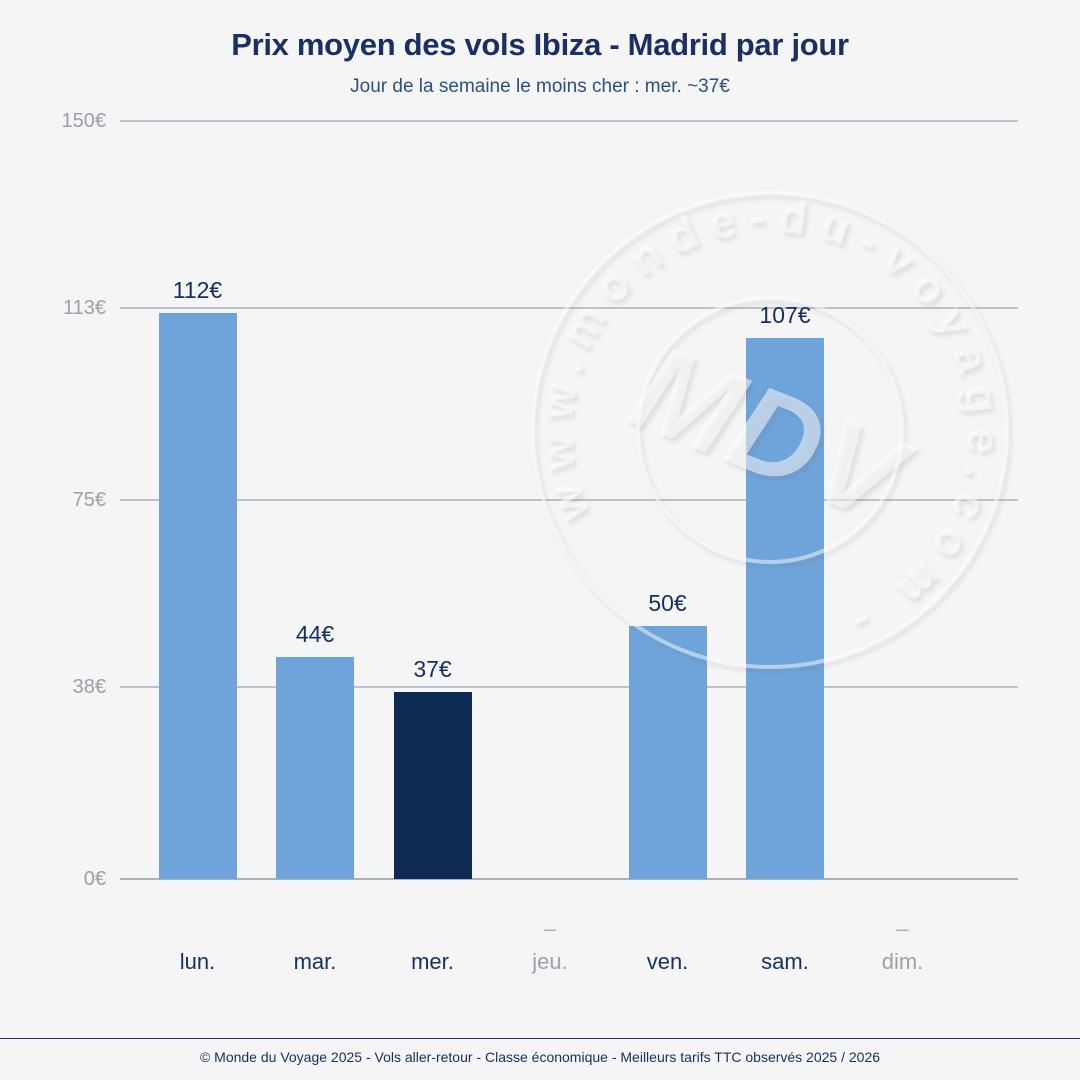 This screenshot has width=1080, height=1080. I want to click on bar-value-label-ven: 50€, so click(667, 603).